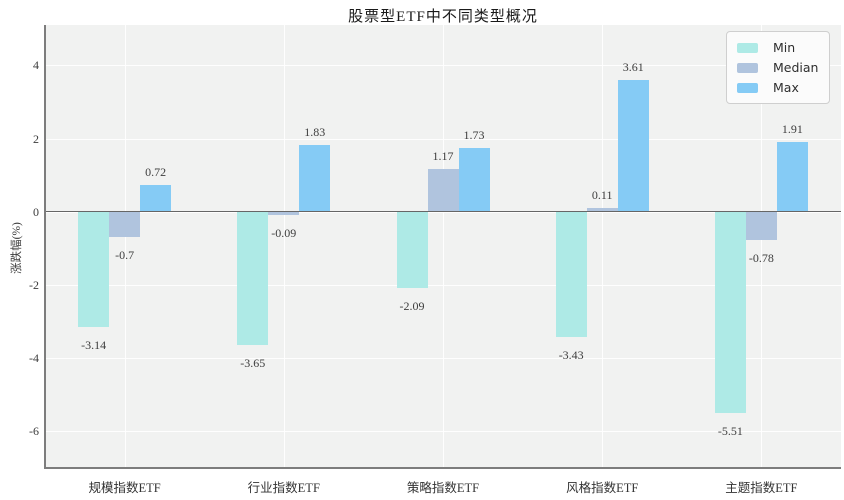  I want to click on zero-line, so click(442, 211).